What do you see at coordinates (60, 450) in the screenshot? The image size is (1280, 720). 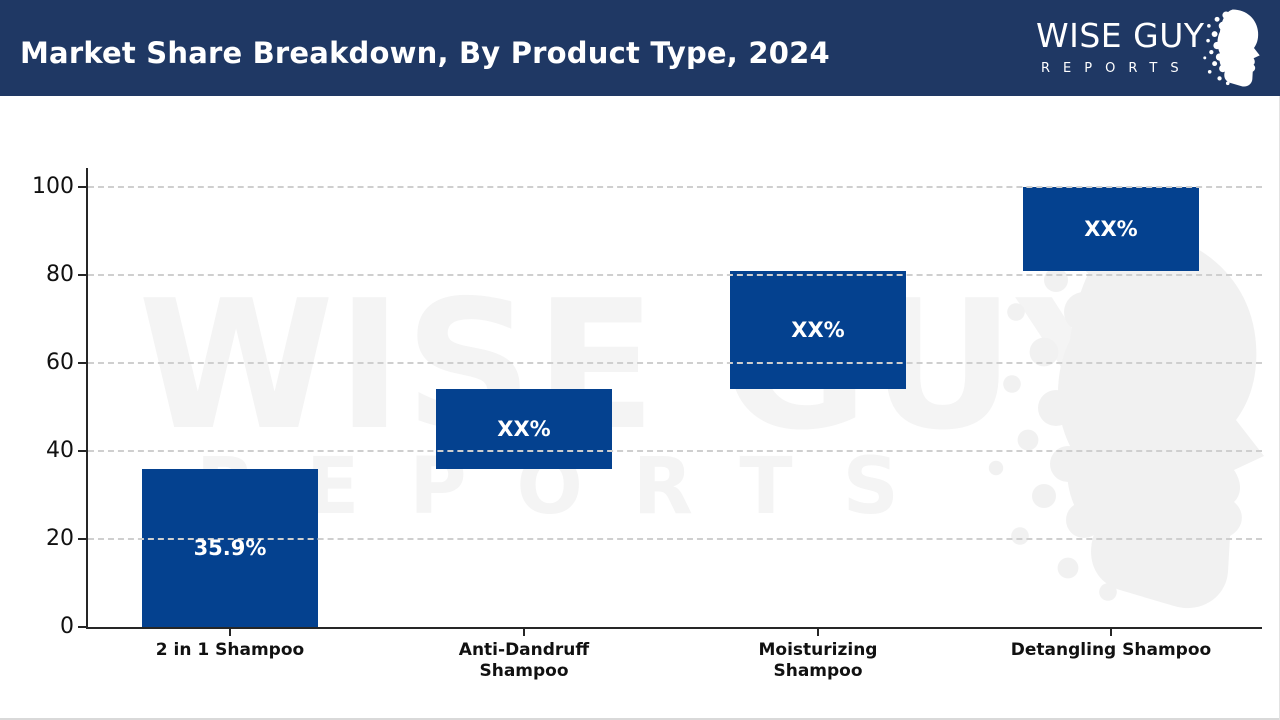 I see `y-tick-label: 40` at bounding box center [60, 450].